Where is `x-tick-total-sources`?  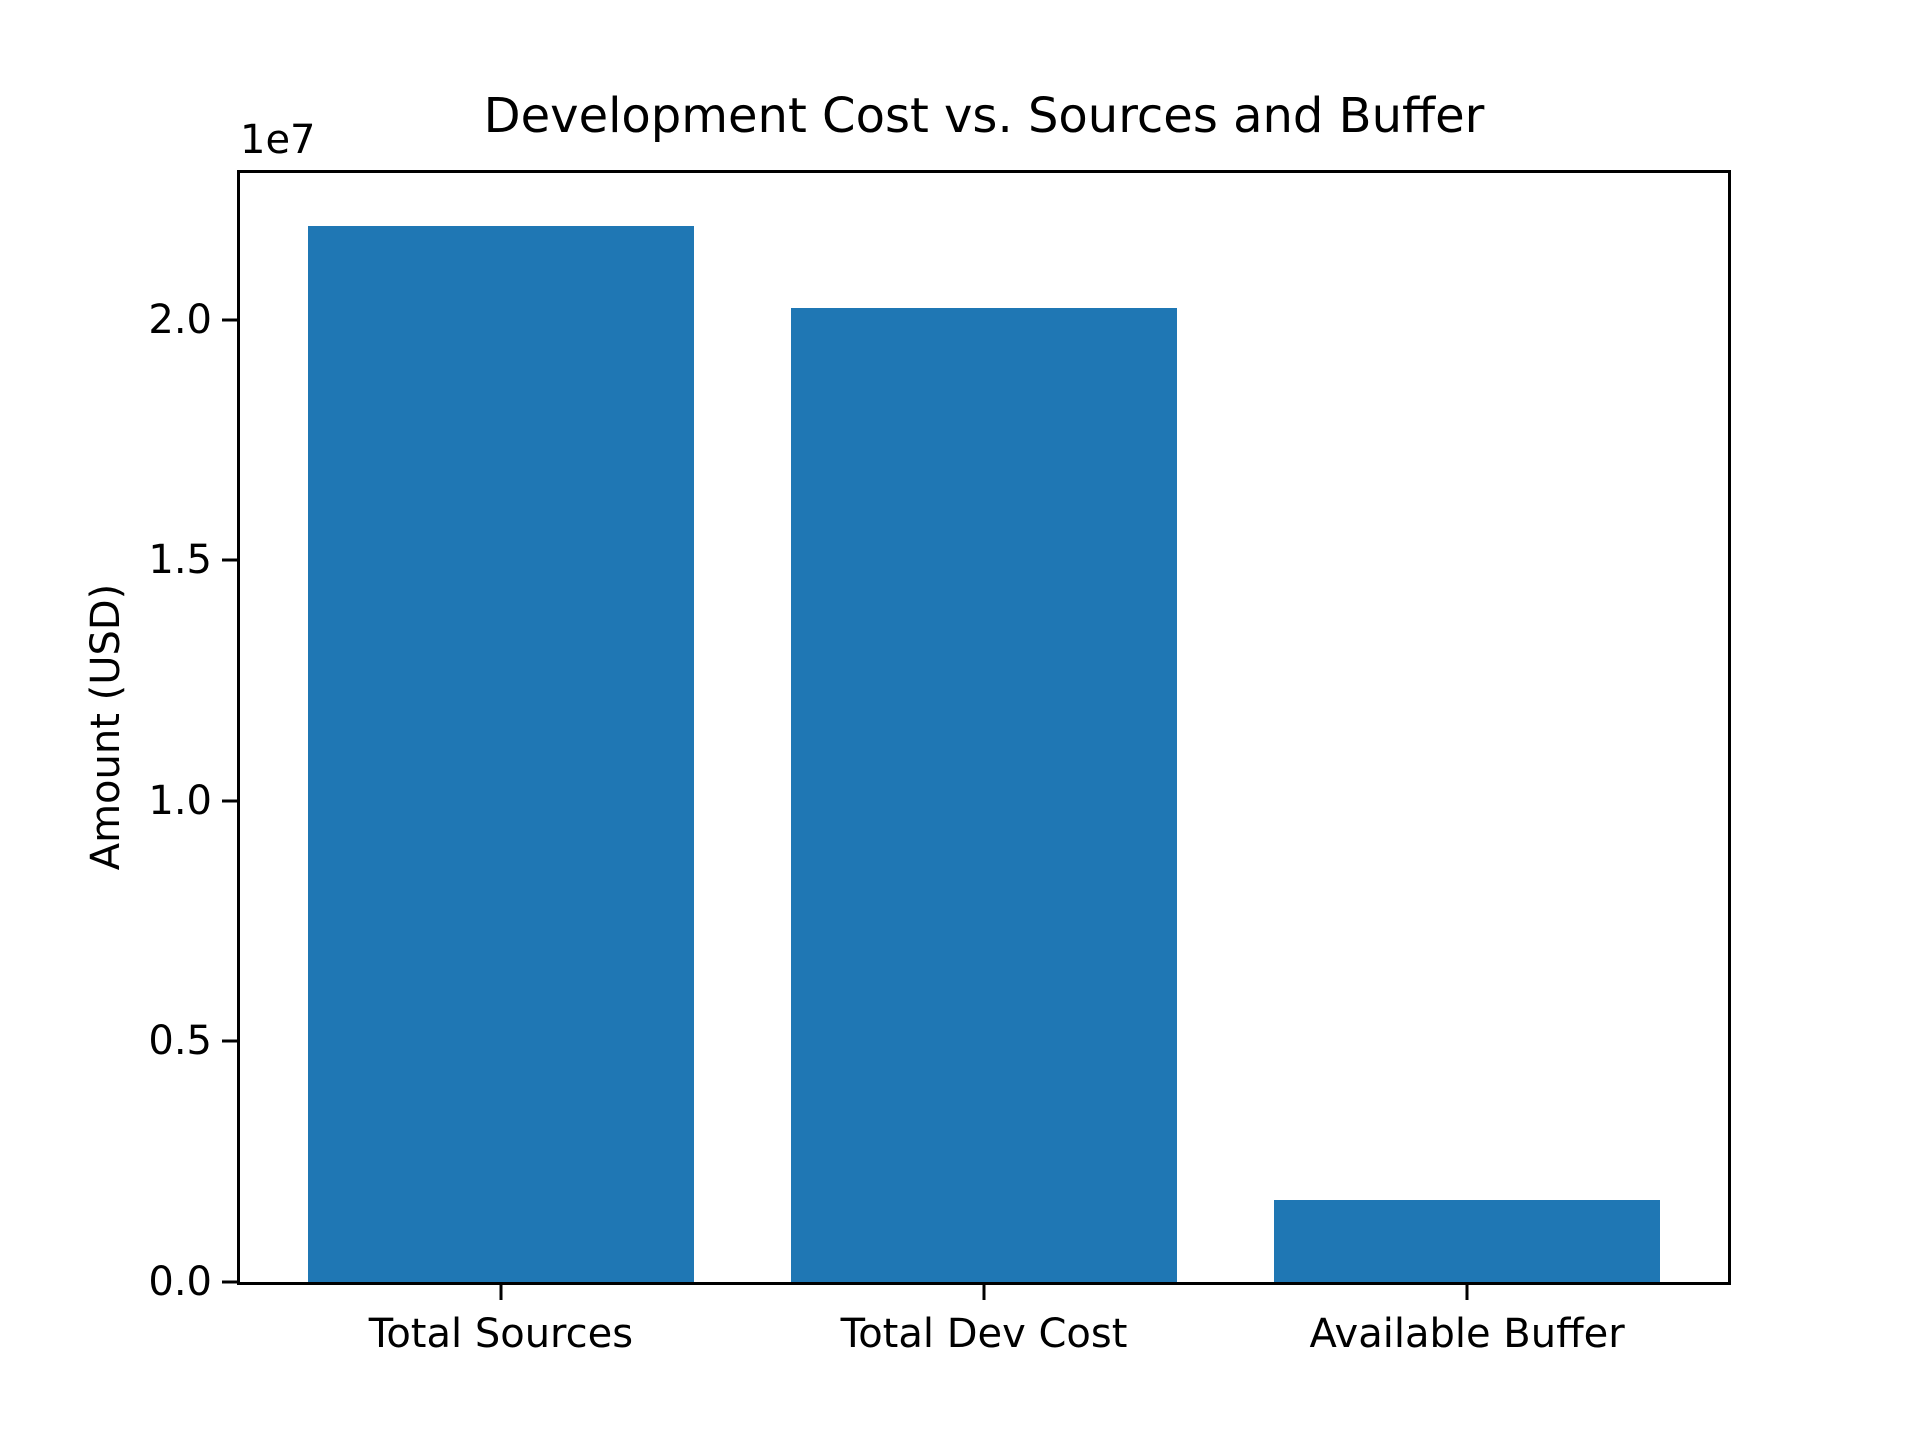 x-tick-total-sources is located at coordinates (501, 1292).